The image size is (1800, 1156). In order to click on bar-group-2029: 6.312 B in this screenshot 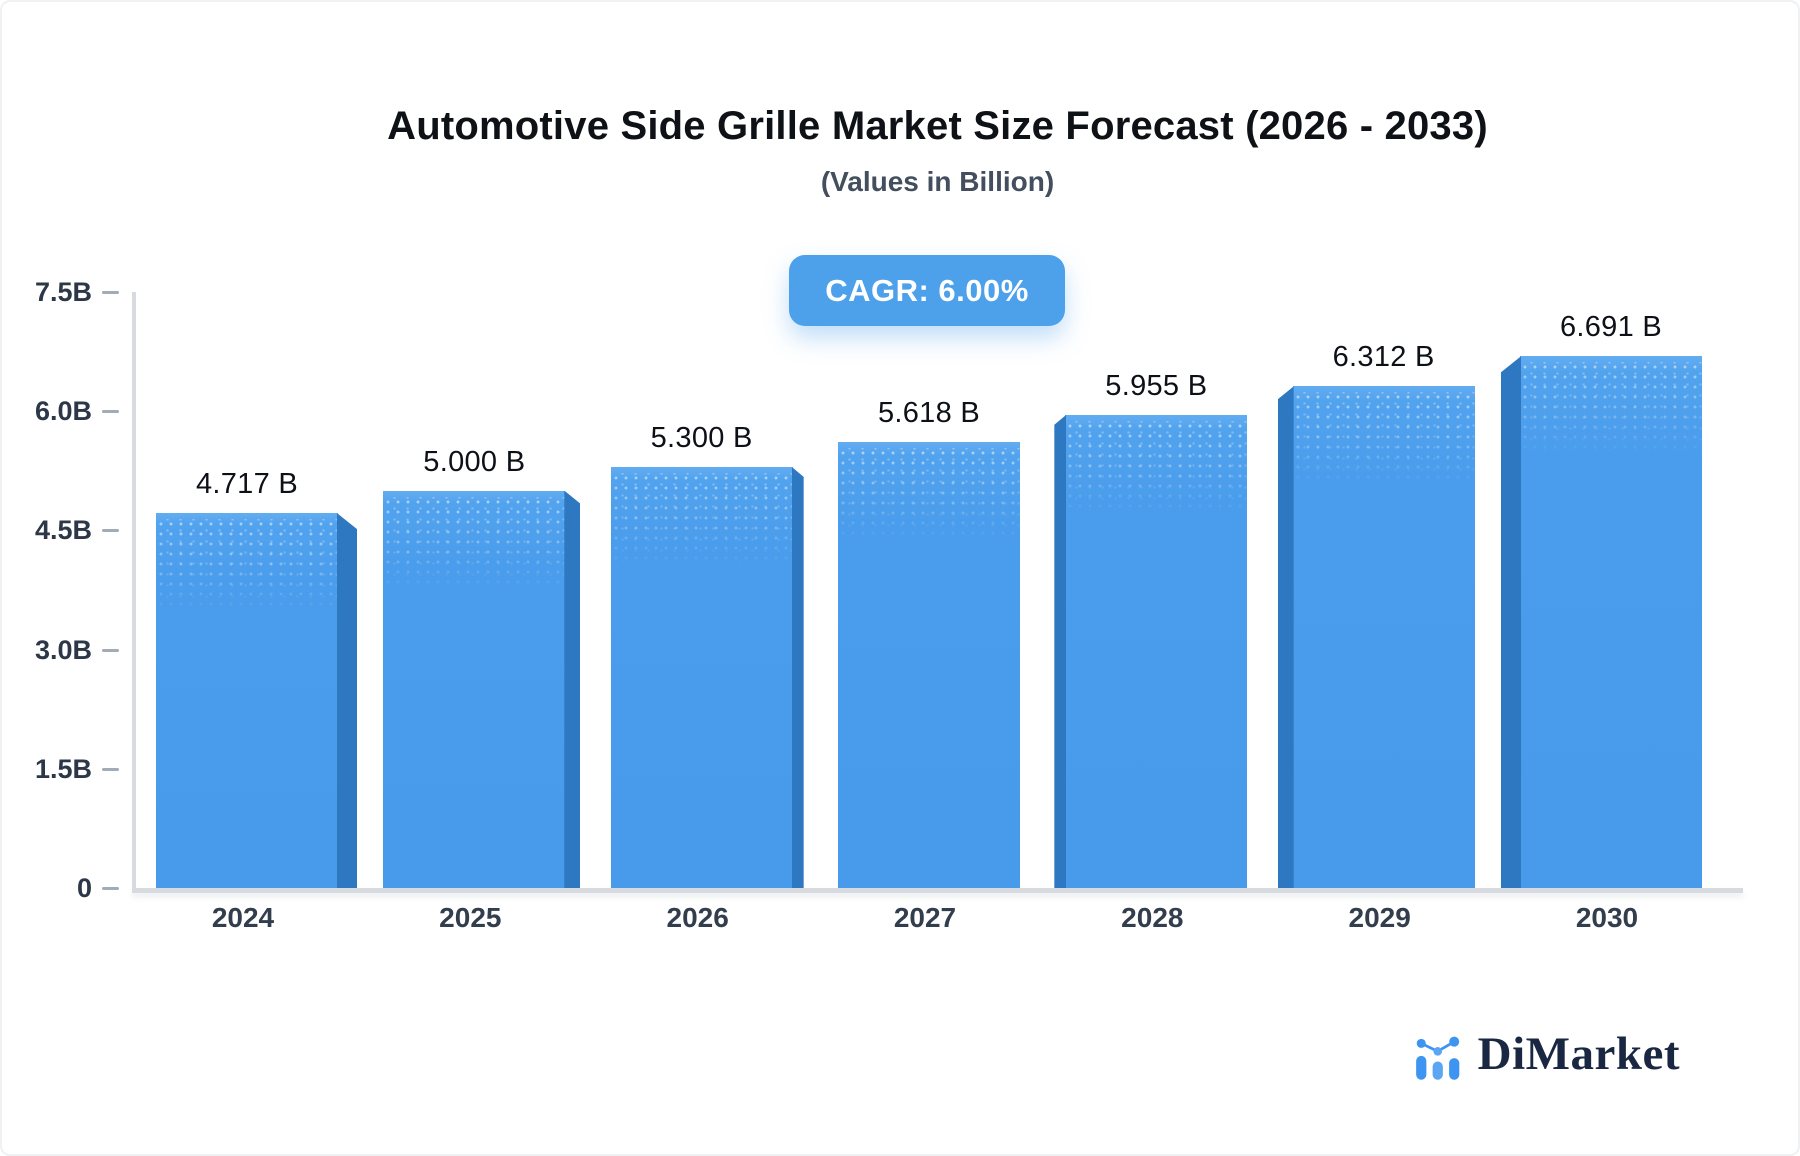, I will do `click(1376, 614)`.